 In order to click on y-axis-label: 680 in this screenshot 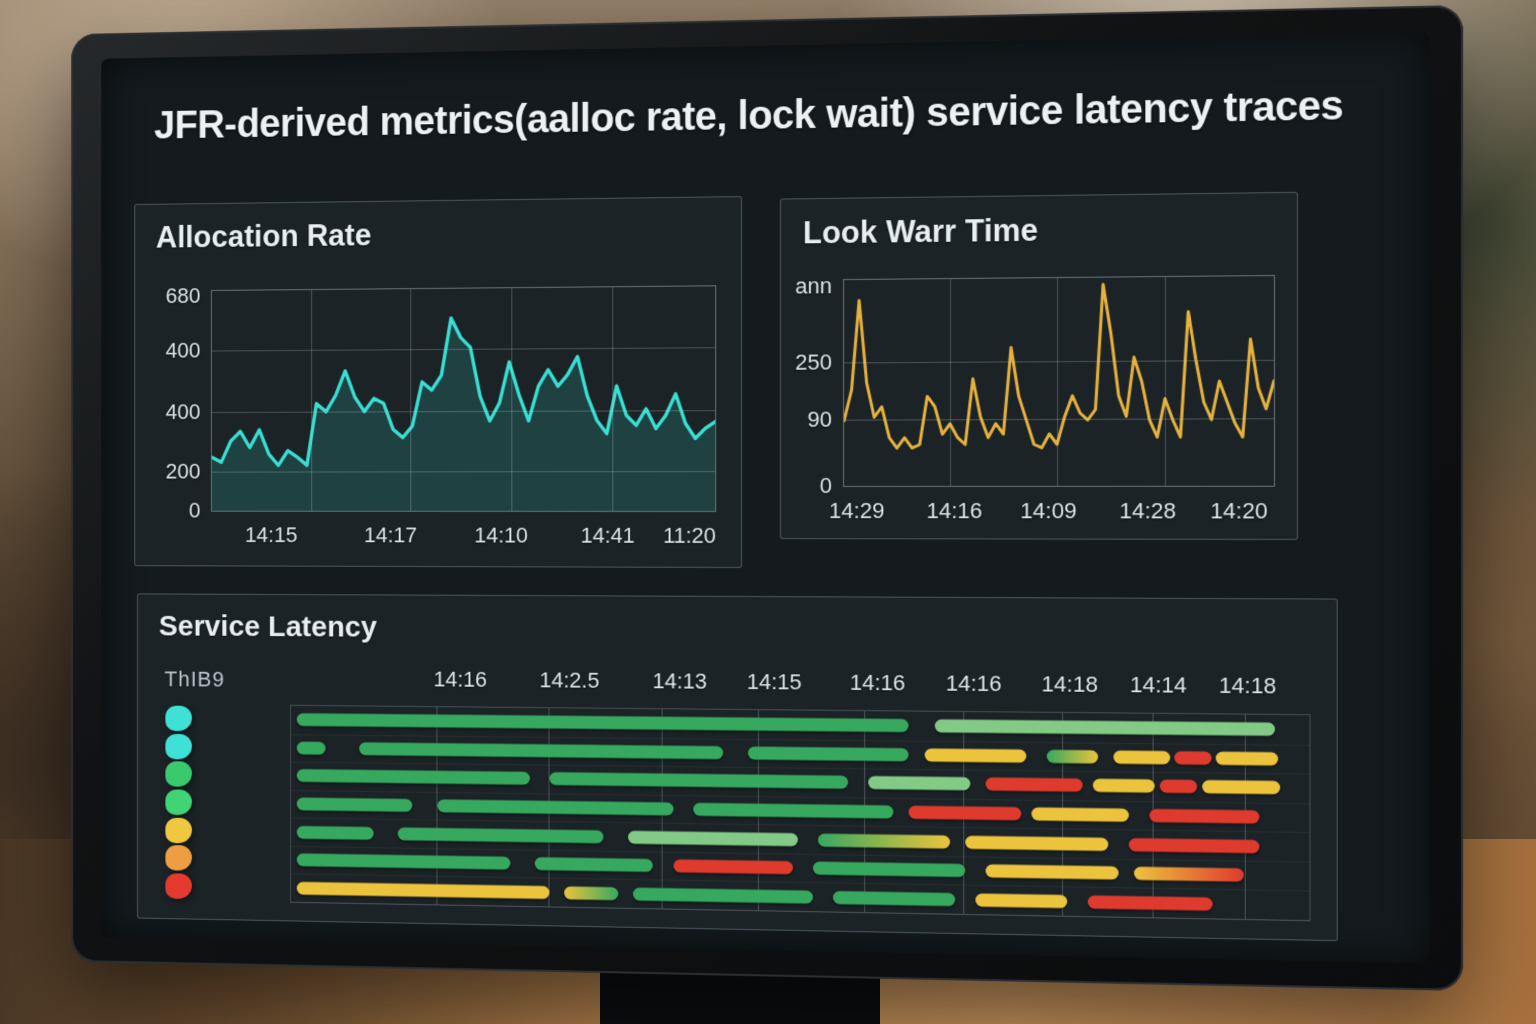, I will do `click(183, 295)`.